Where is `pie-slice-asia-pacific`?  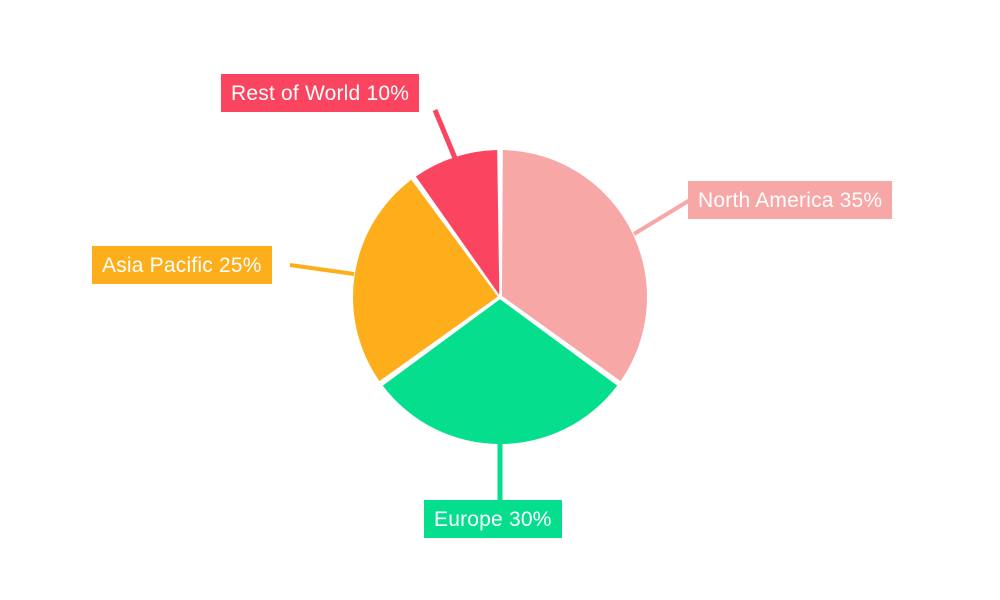
pie-slice-asia-pacific is located at coordinates (425, 280).